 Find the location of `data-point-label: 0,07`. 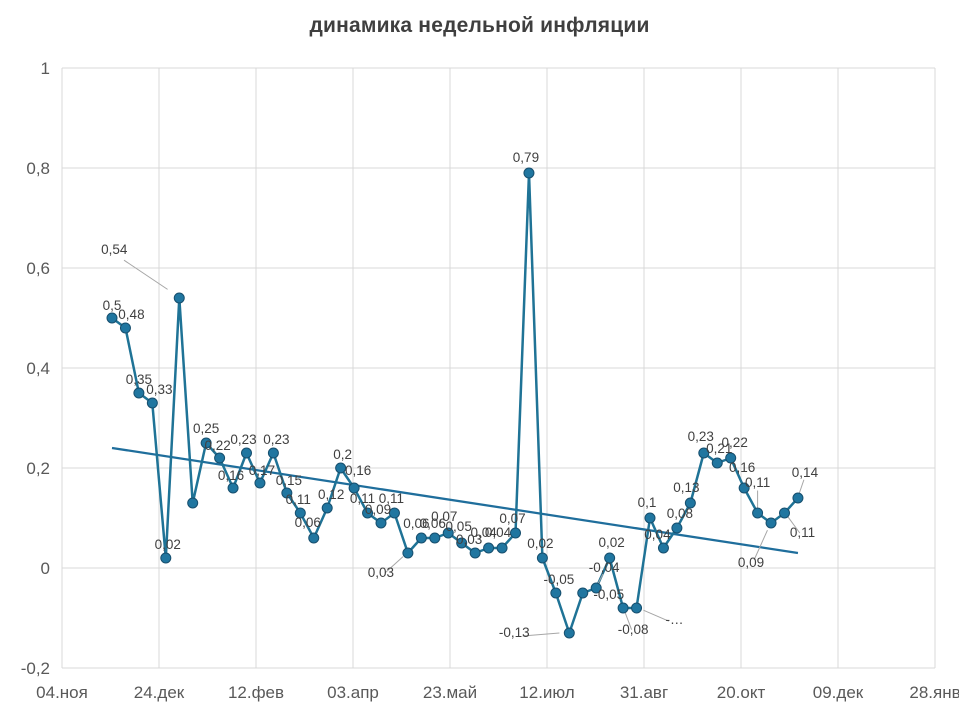

data-point-label: 0,07 is located at coordinates (444, 516).